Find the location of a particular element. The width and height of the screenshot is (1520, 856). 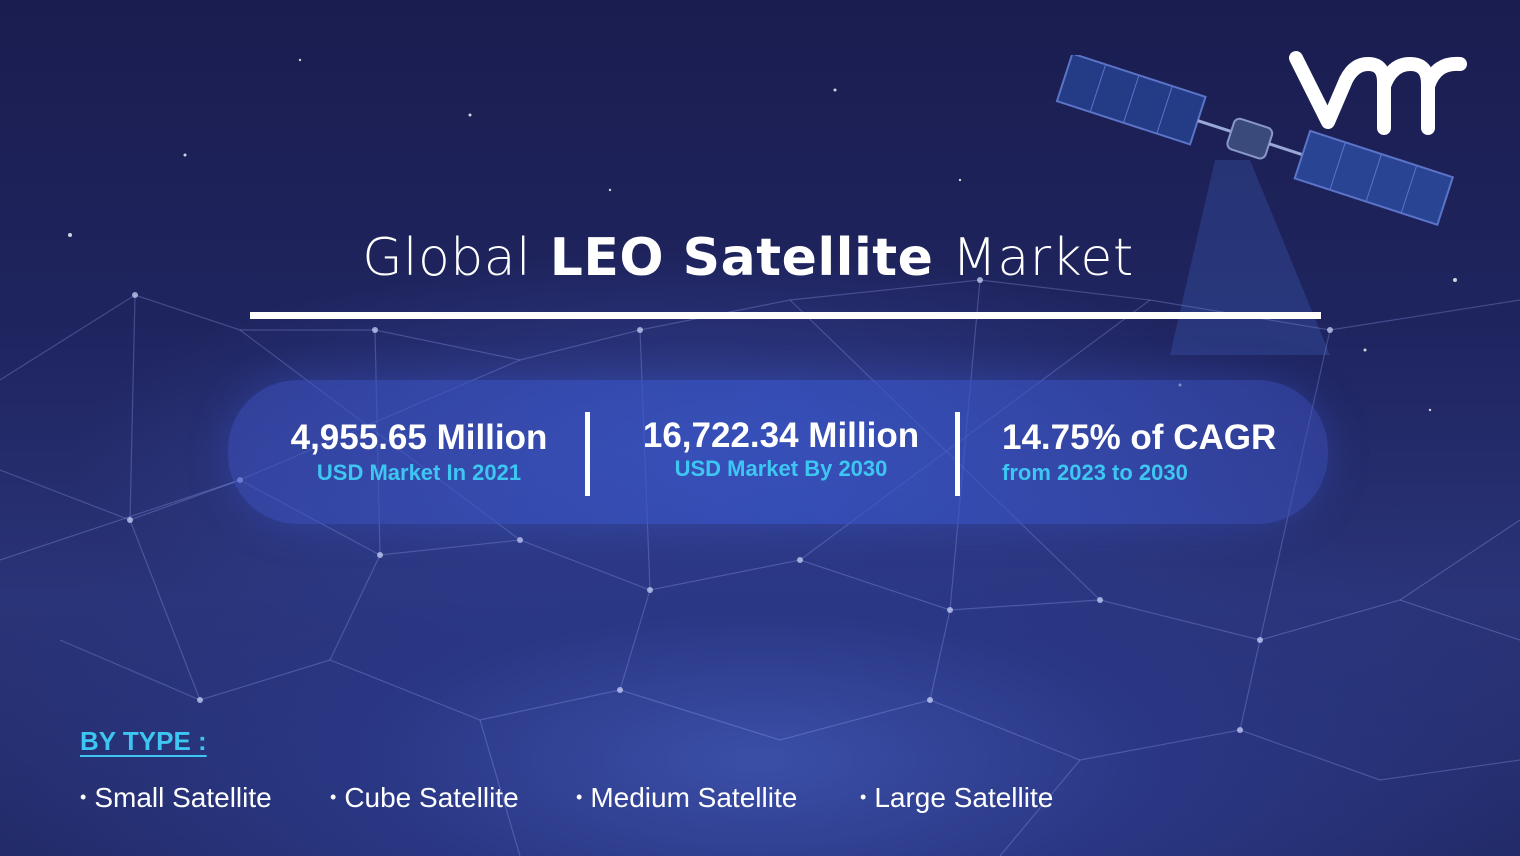

segment-label: Medium Satellite is located at coordinates (694, 797).